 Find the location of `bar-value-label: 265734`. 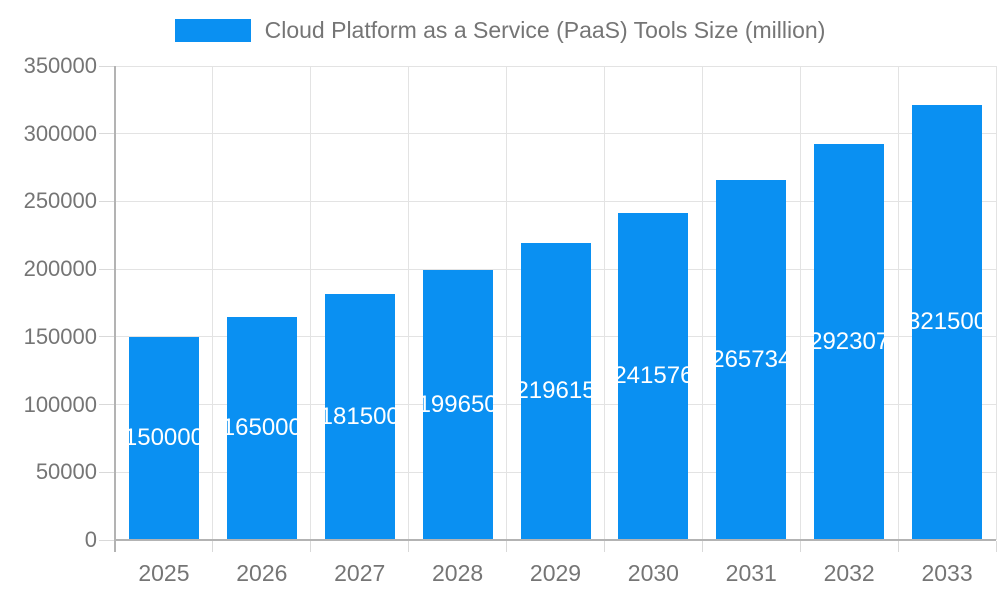

bar-value-label: 265734 is located at coordinates (751, 360).